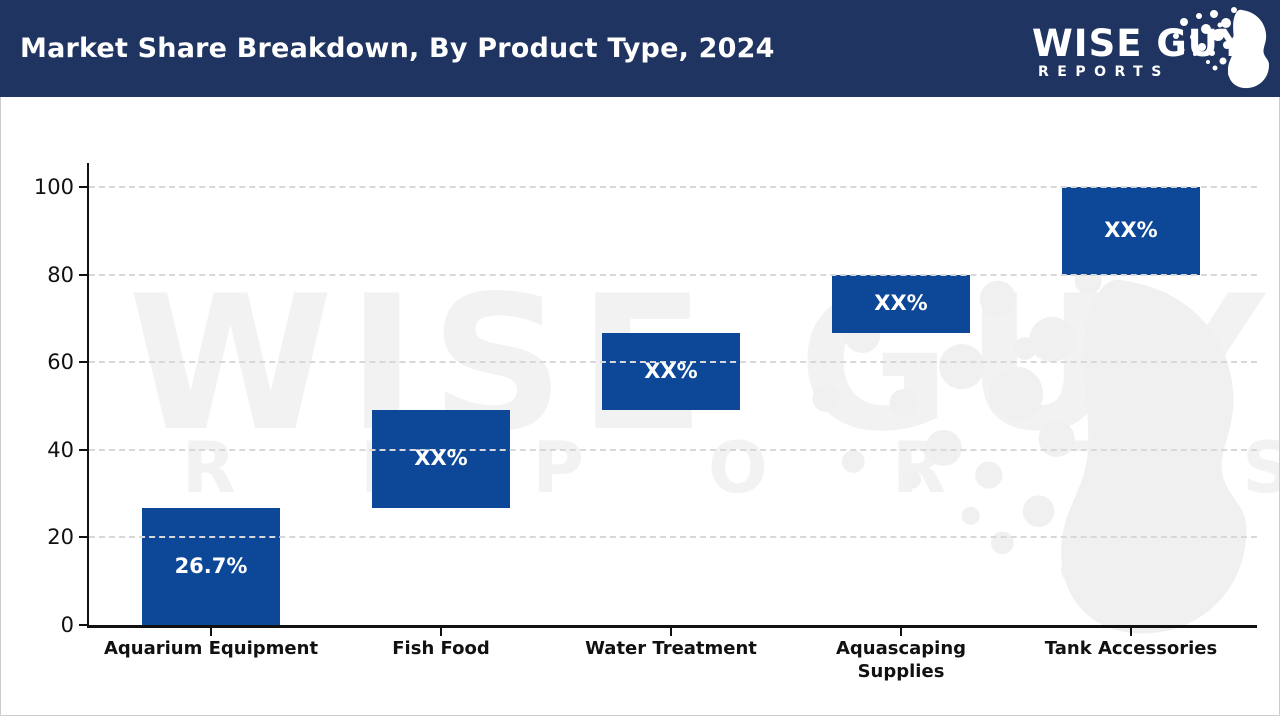  What do you see at coordinates (88, 395) in the screenshot?
I see `y-axis-spine` at bounding box center [88, 395].